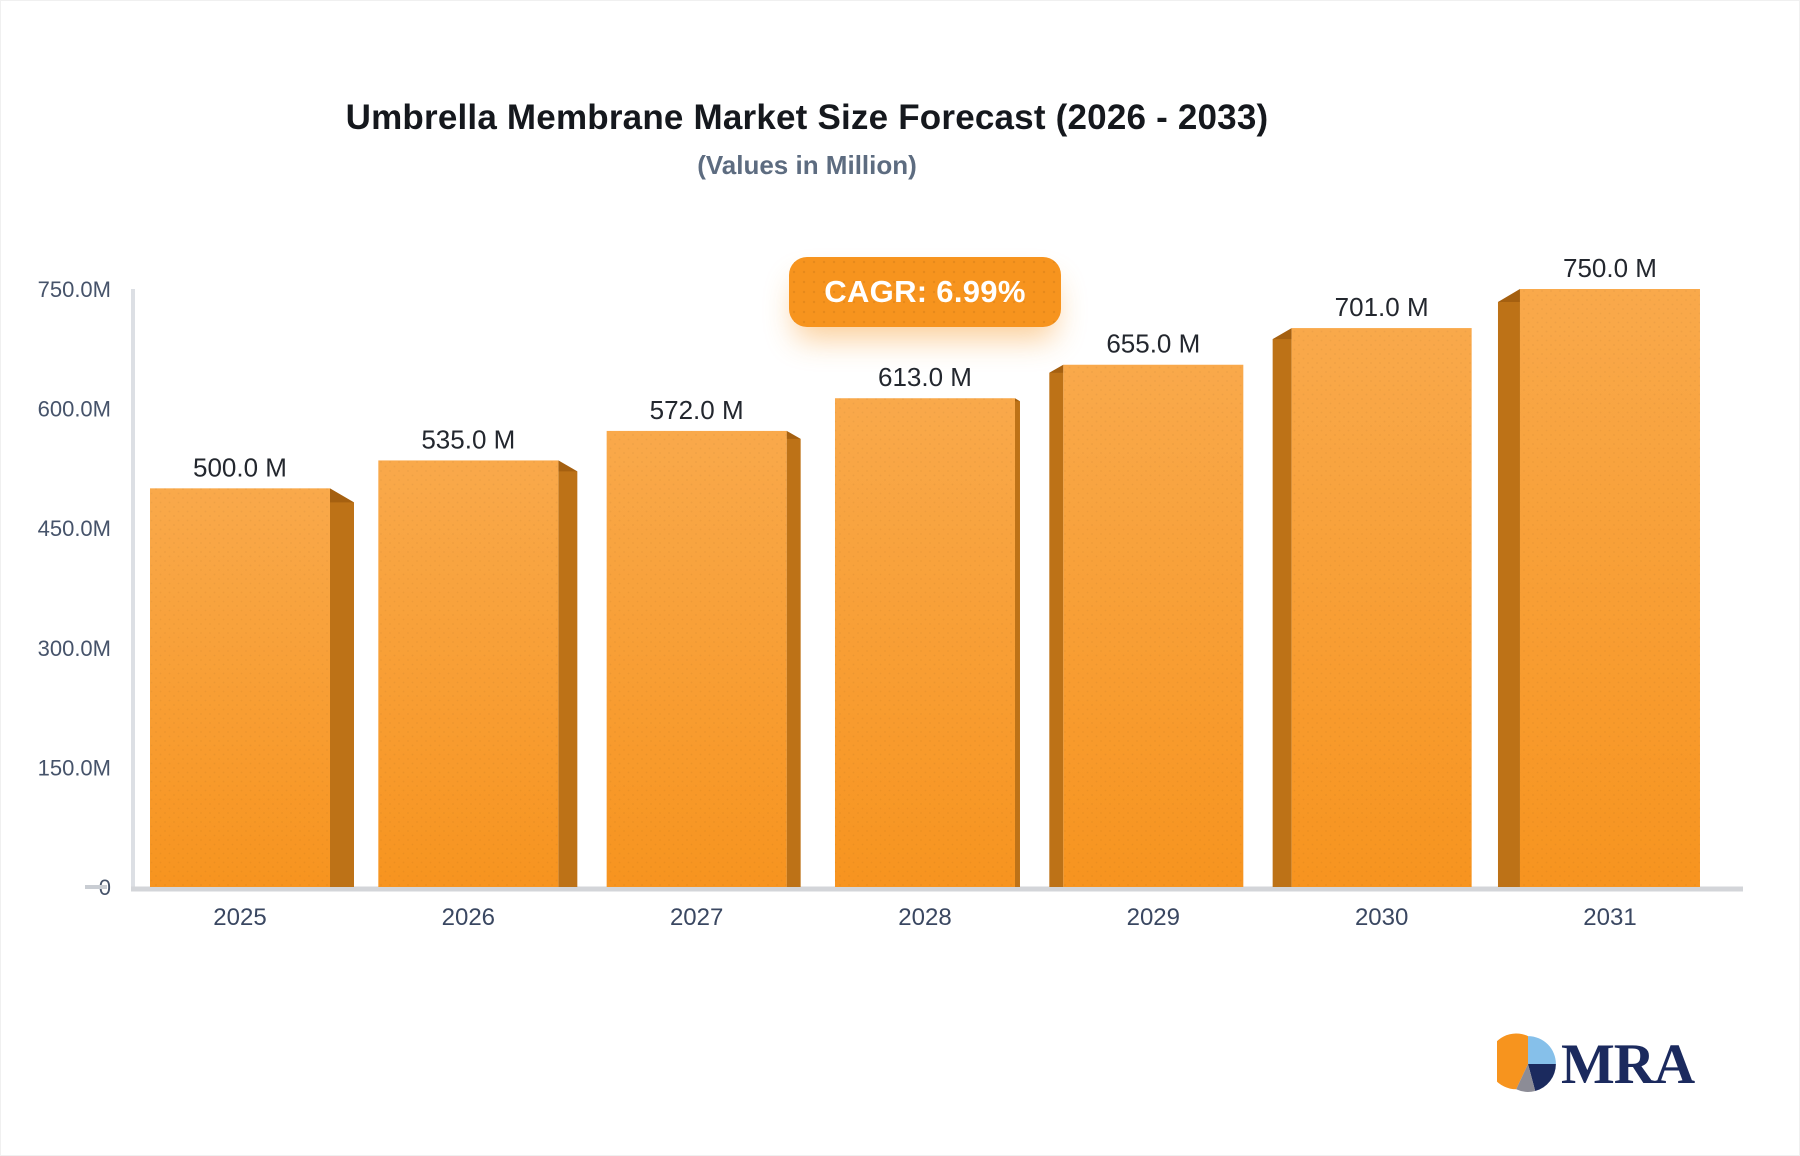 Image resolution: width=1800 pixels, height=1156 pixels. I want to click on logo-pie-slice-navy, so click(1542, 1077).